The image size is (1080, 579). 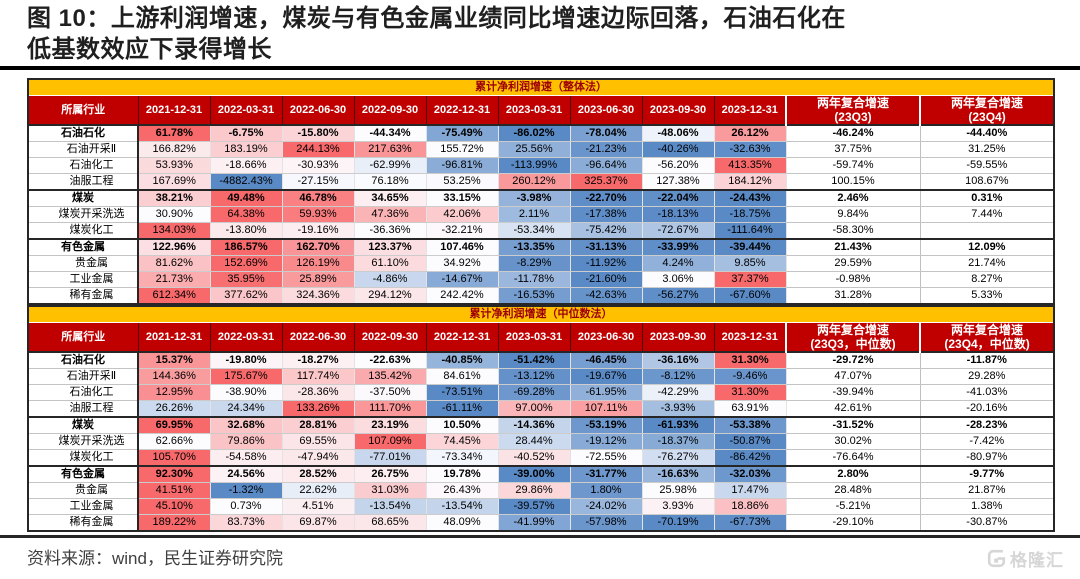 What do you see at coordinates (246, 441) in the screenshot?
I see `value-cell: 79.86%` at bounding box center [246, 441].